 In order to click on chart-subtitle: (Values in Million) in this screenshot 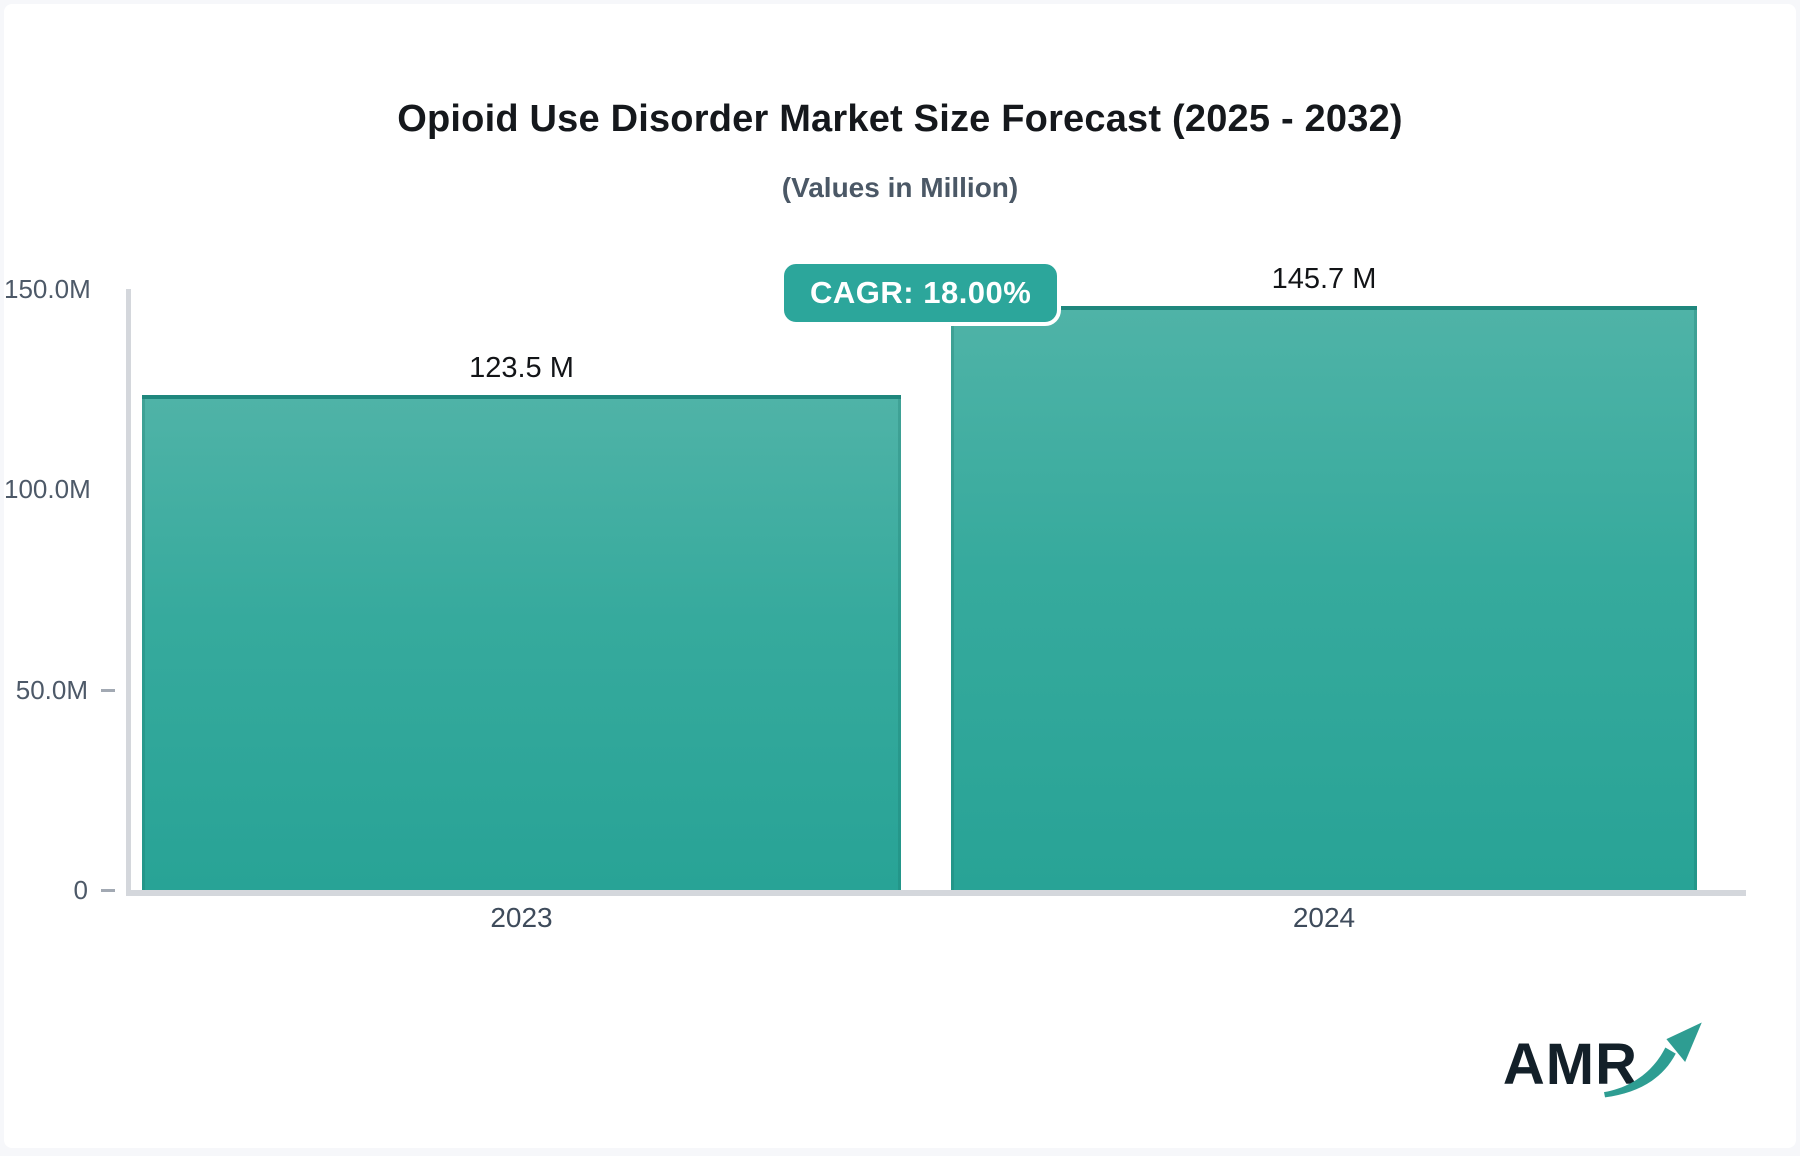, I will do `click(900, 187)`.